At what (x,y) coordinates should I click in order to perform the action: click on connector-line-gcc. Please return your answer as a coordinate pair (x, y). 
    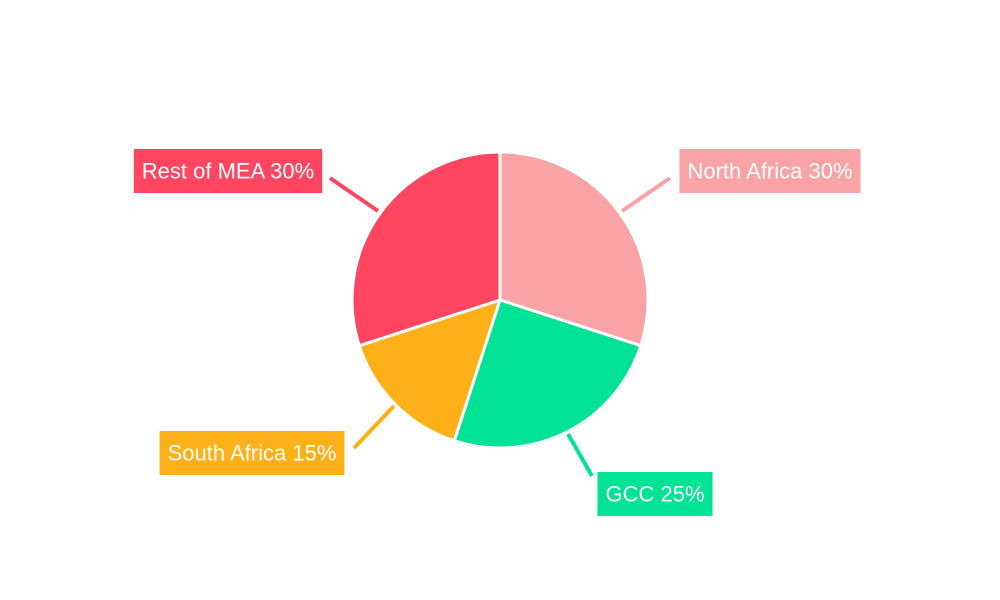
    Looking at the image, I should click on (580, 455).